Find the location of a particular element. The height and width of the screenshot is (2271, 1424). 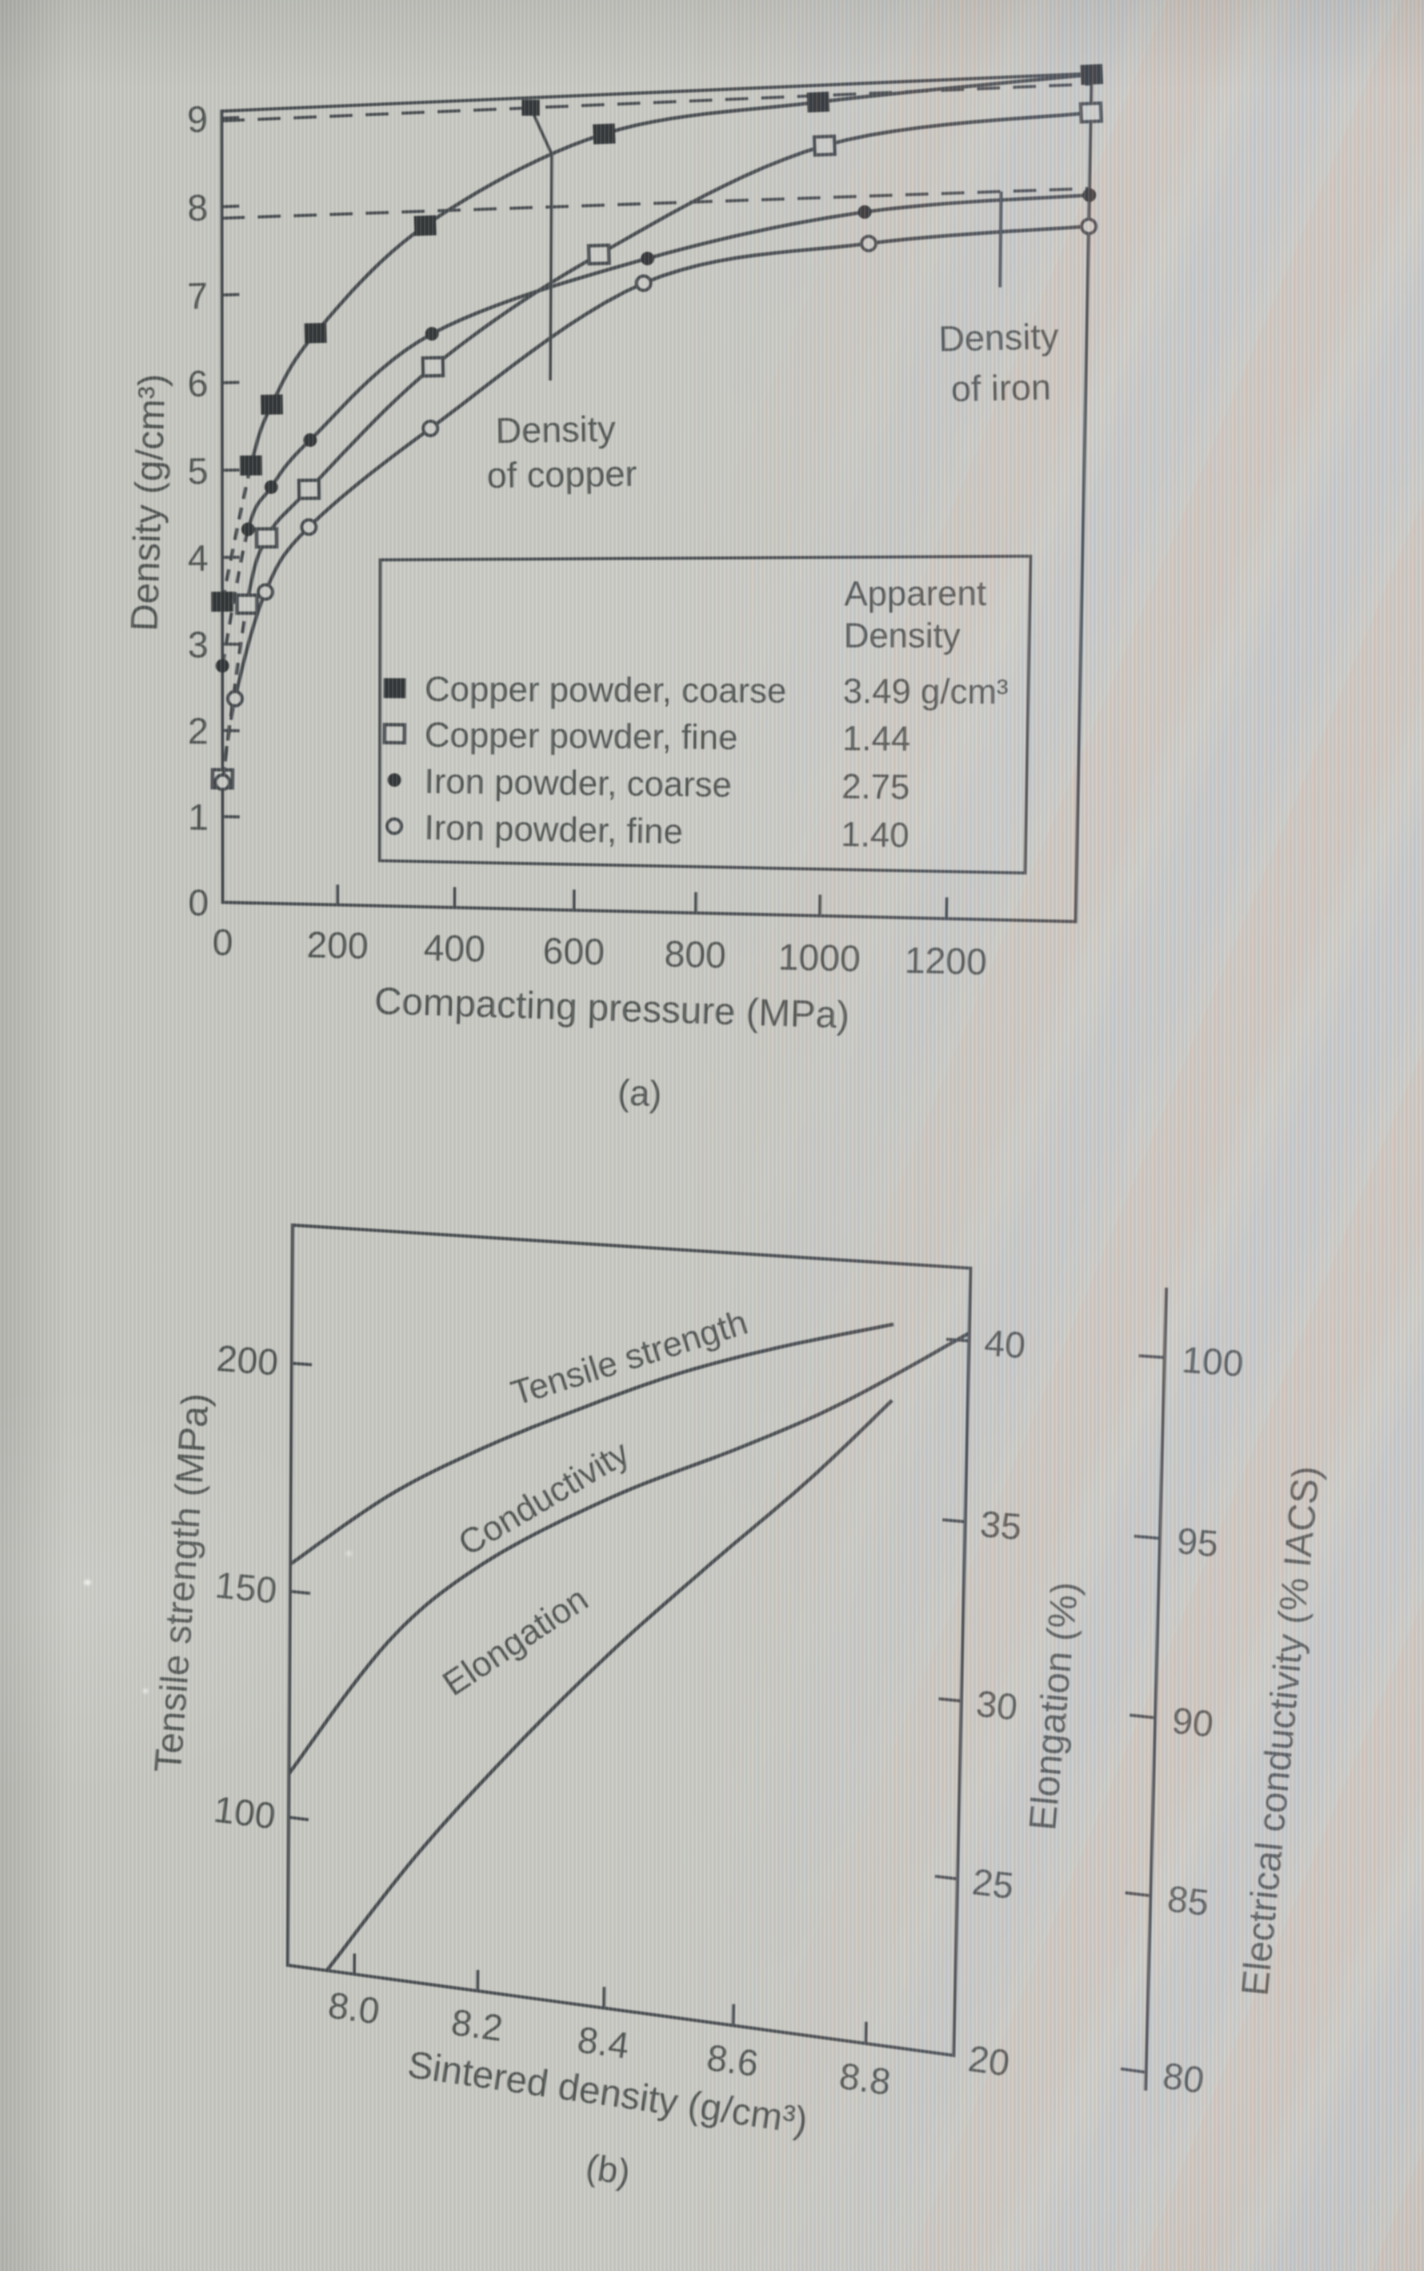

conductivity-axis-title: Electrical conductivity (% IACS) is located at coordinates (1282, 1731).